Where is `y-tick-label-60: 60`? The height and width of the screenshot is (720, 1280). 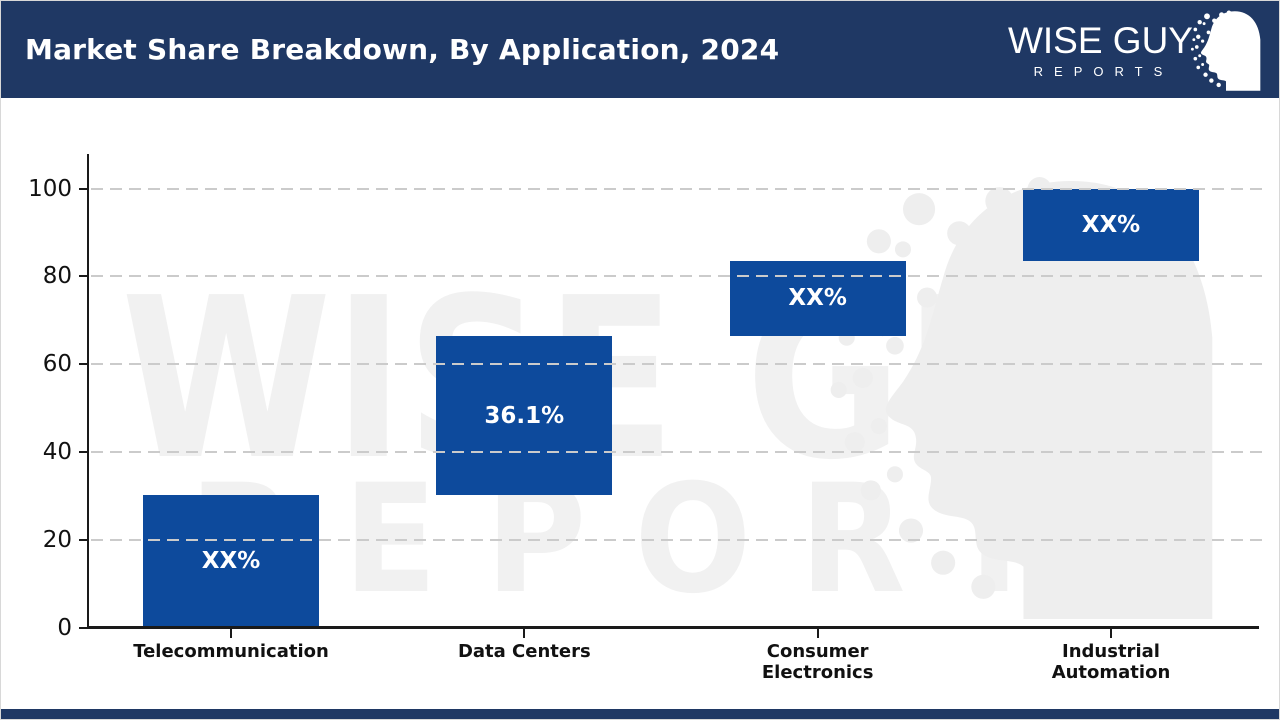 y-tick-label-60: 60 is located at coordinates (57, 364).